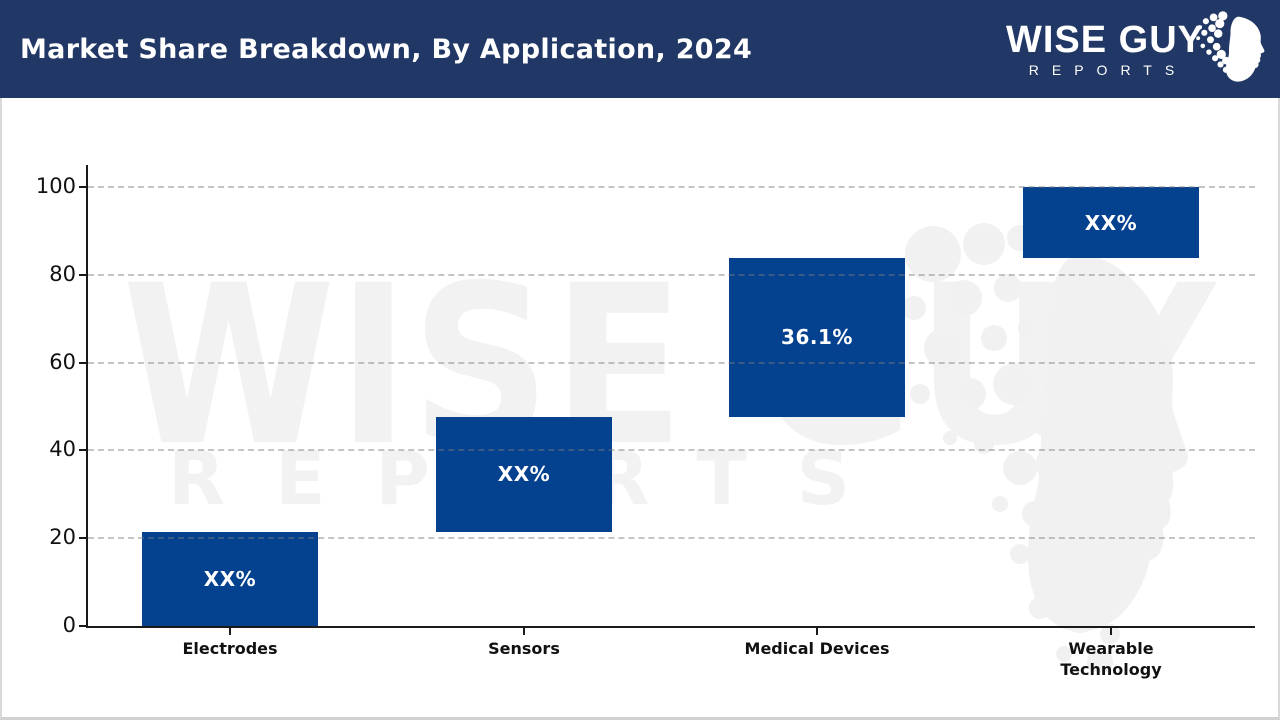 The width and height of the screenshot is (1280, 720). What do you see at coordinates (62, 537) in the screenshot?
I see `y-tick-label-20: 20` at bounding box center [62, 537].